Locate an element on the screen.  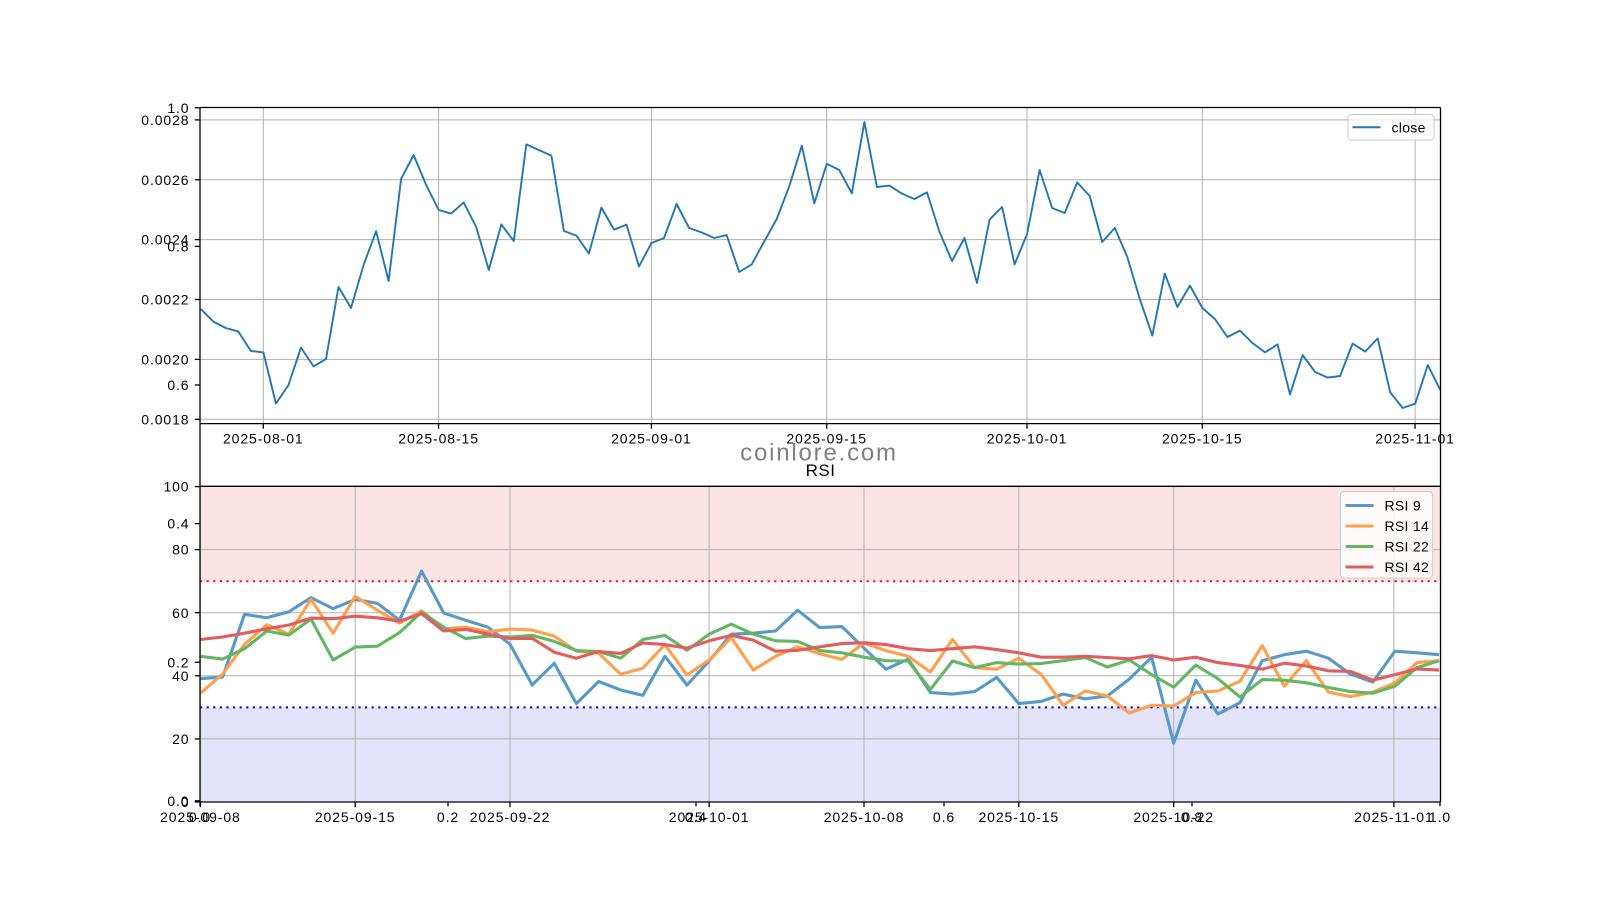
svg-text: 2025-09-22 is located at coordinates (510, 817).